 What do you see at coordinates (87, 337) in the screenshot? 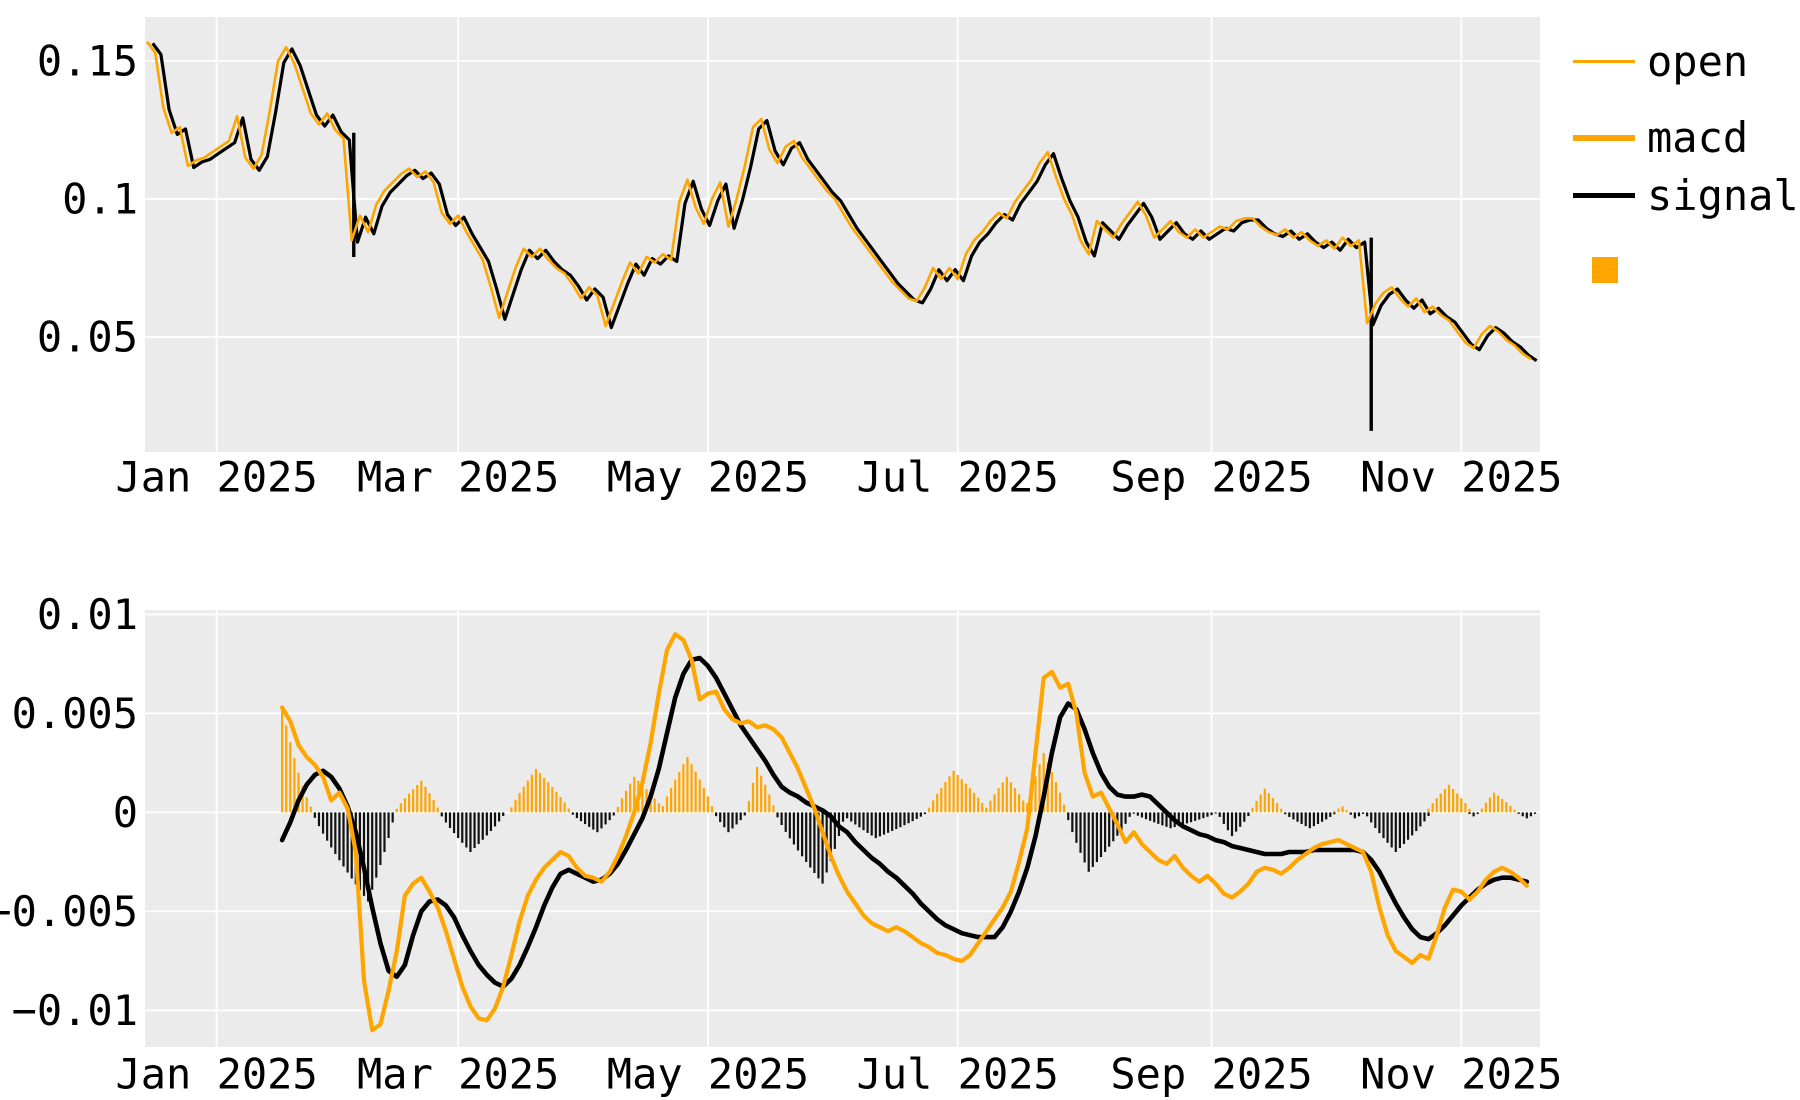
I see `y-tick-label: 0.05` at bounding box center [87, 337].